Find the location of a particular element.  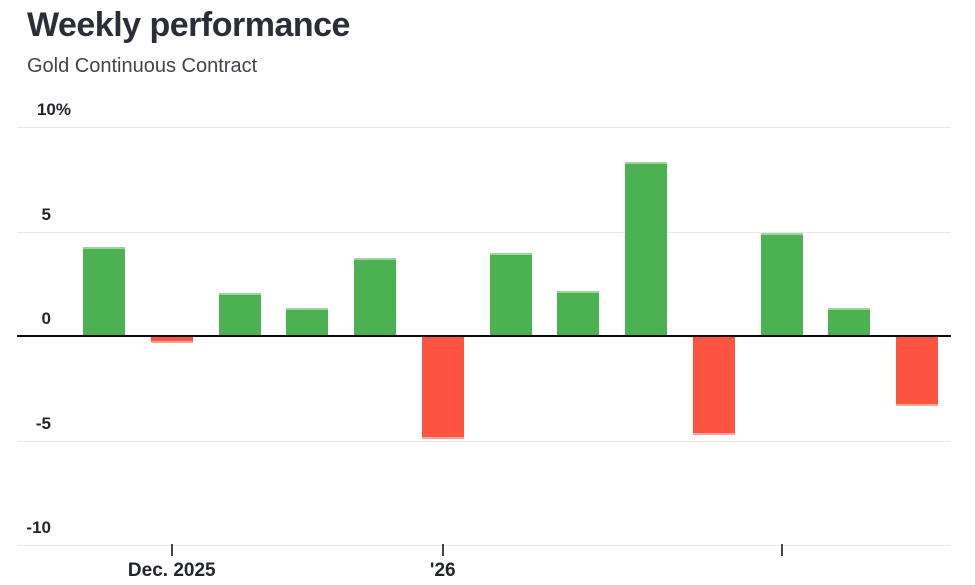

y-axis-label: 10% is located at coordinates (53, 109).